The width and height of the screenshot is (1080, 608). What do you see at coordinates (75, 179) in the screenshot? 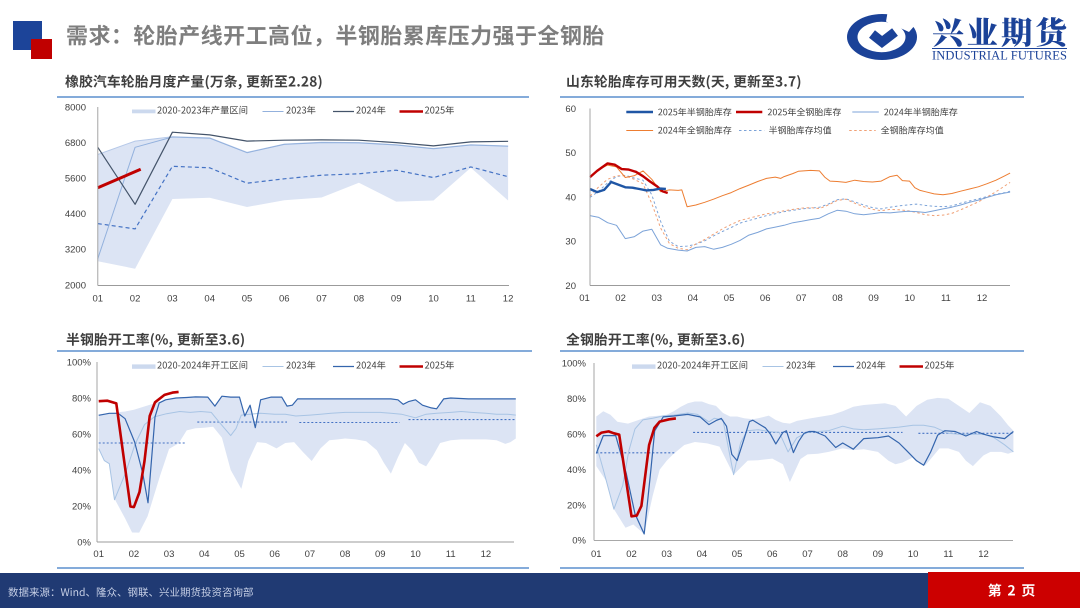
I see `svg-text: 5600` at bounding box center [75, 179].